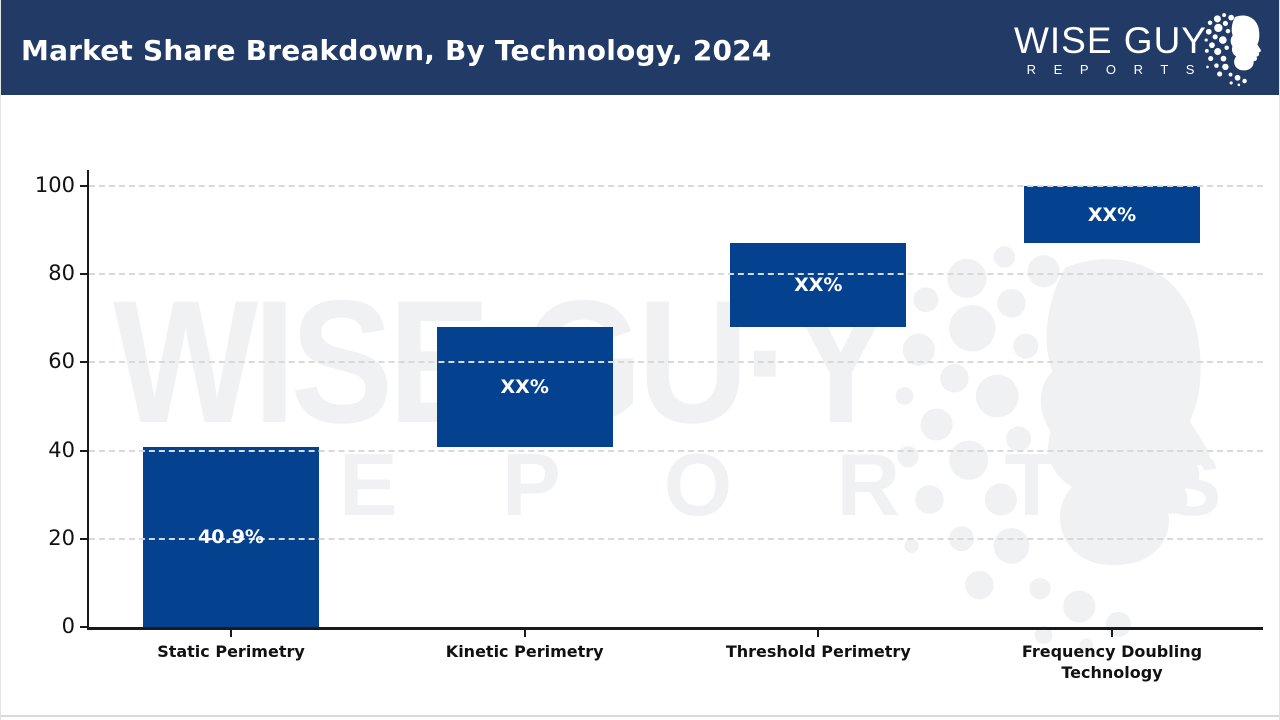  I want to click on y-tick-label: 0, so click(68, 626).